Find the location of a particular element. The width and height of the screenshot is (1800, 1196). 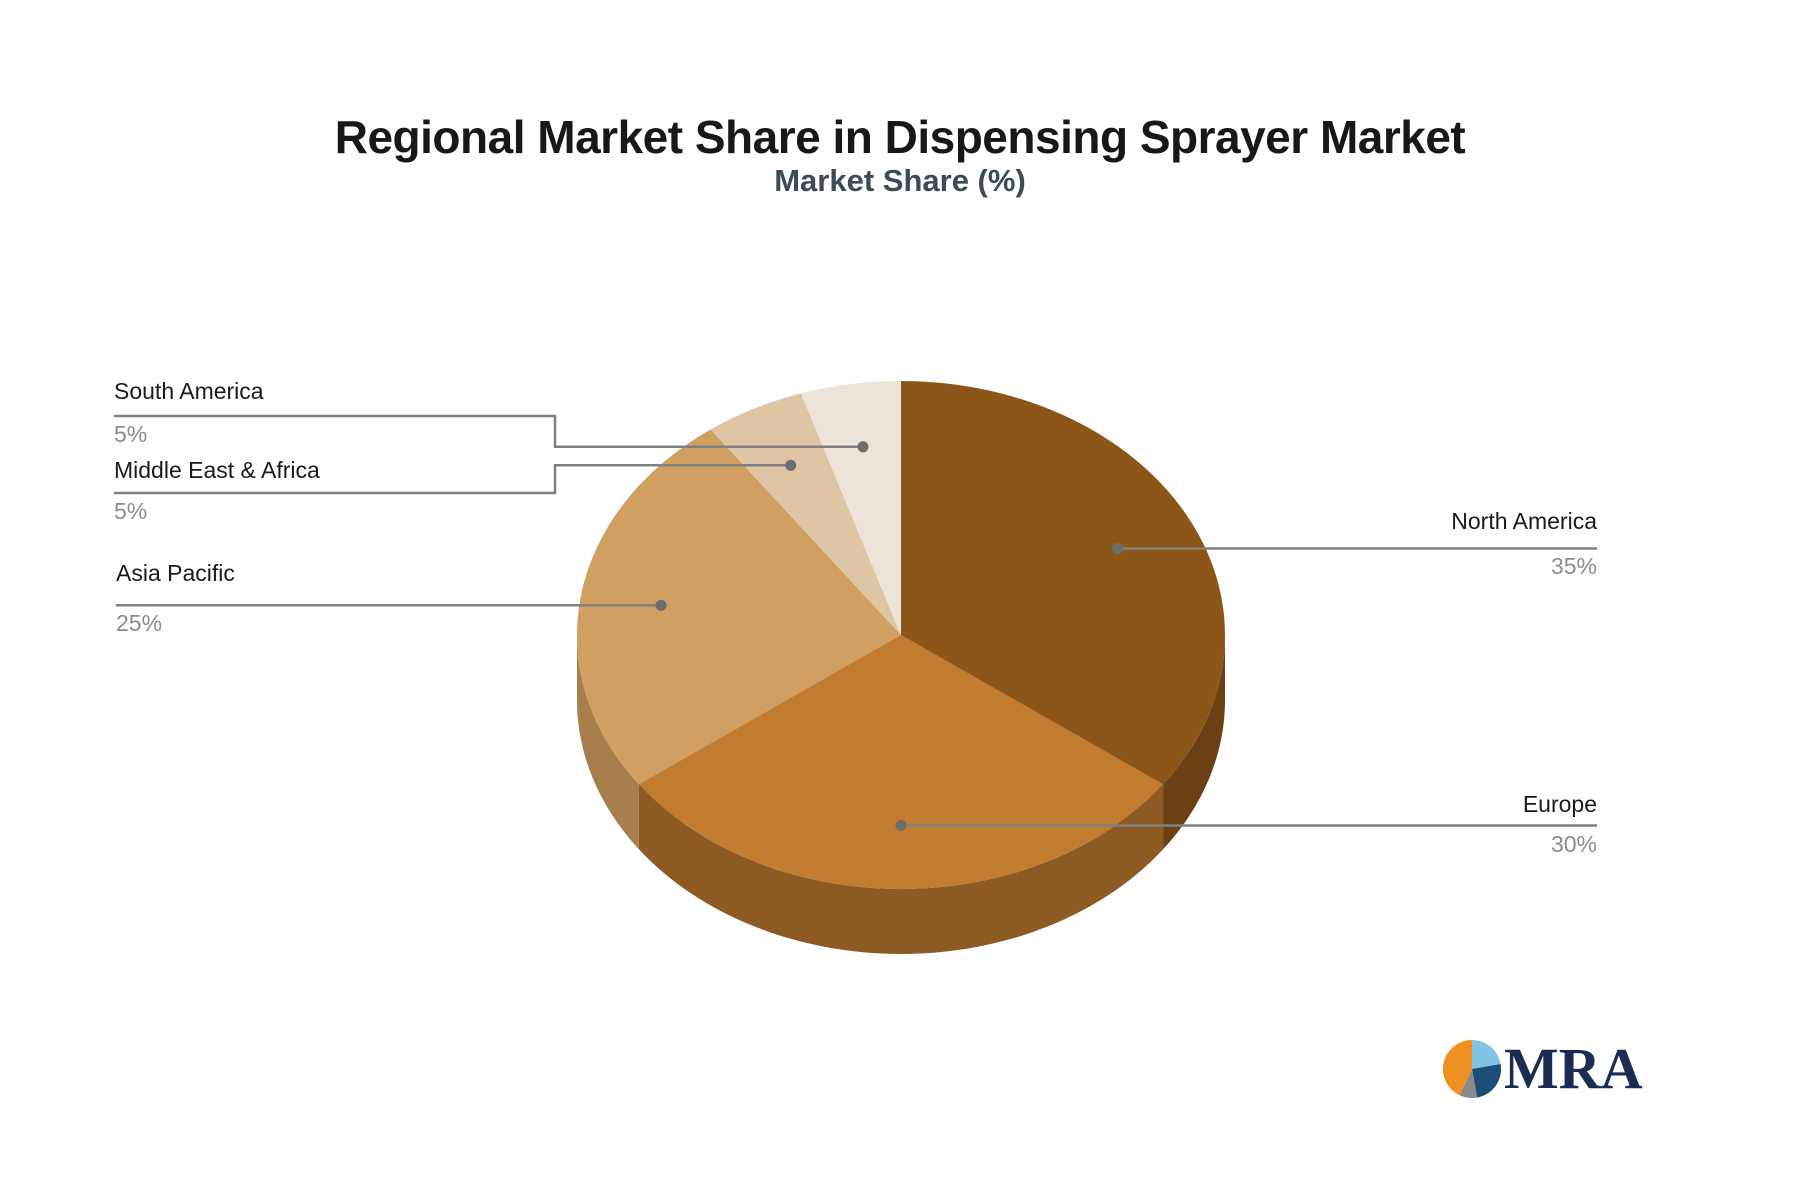

chart-subtitle: Market Share (%) is located at coordinates (900, 180).